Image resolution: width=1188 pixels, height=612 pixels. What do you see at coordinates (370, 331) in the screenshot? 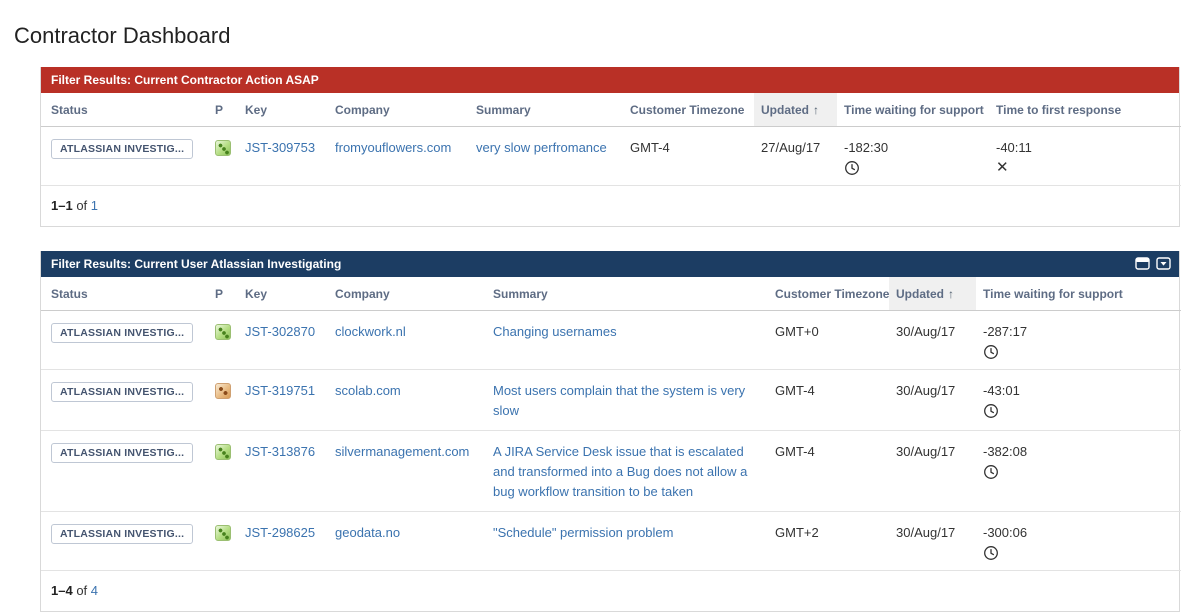
I see `company-link: clockwork.nl` at bounding box center [370, 331].